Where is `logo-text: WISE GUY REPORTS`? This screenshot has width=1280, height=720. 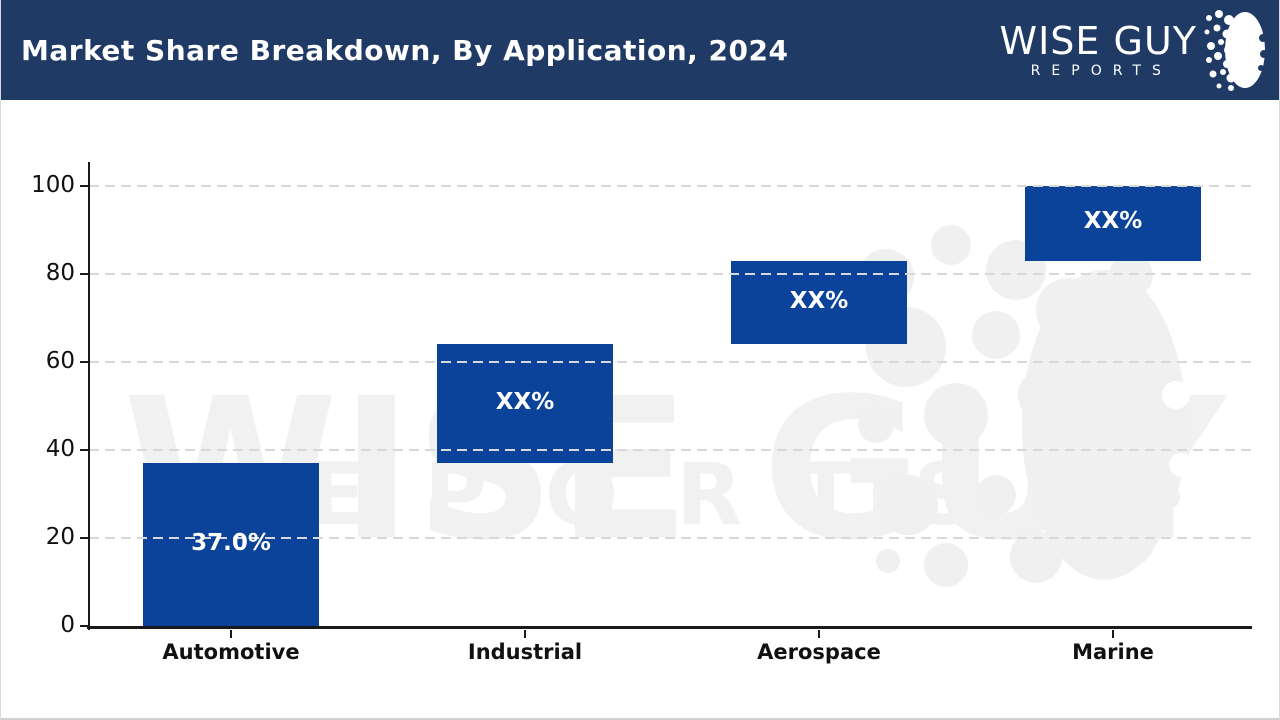
logo-text: WISE GUY REPORTS is located at coordinates (1098, 50).